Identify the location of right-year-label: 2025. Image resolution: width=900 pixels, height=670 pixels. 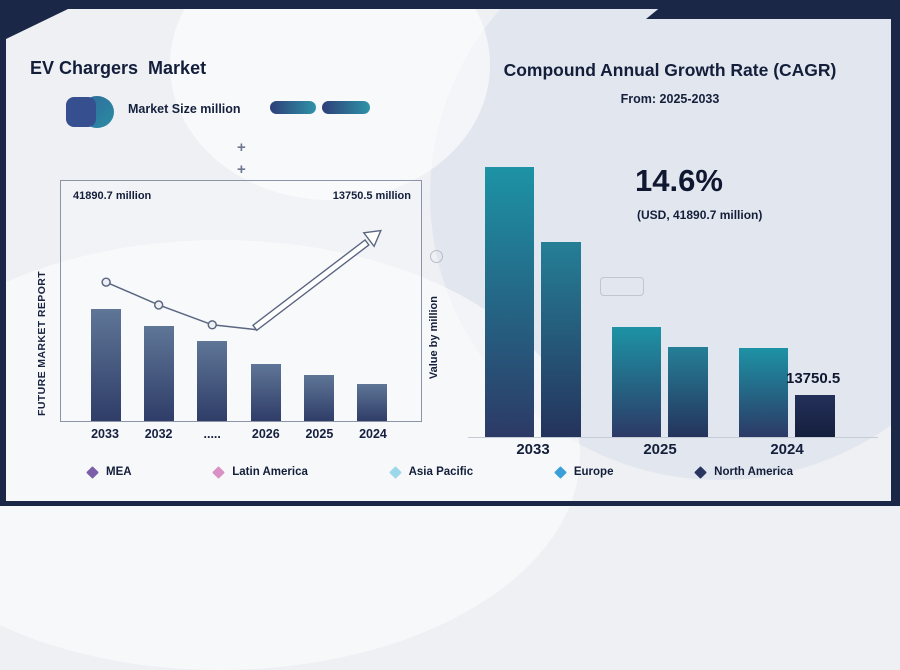
(660, 449).